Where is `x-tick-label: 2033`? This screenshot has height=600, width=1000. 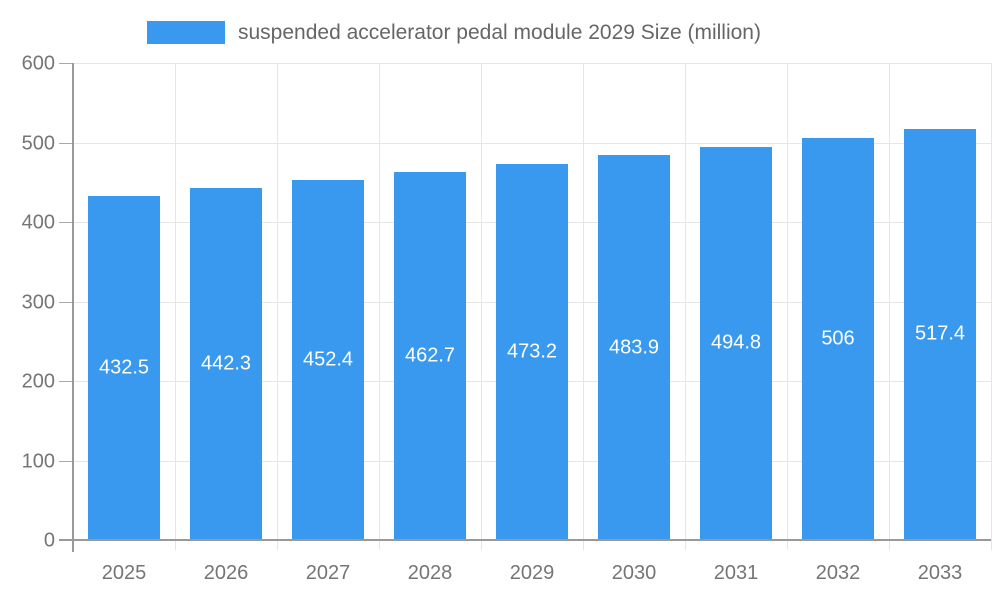 x-tick-label: 2033 is located at coordinates (940, 573).